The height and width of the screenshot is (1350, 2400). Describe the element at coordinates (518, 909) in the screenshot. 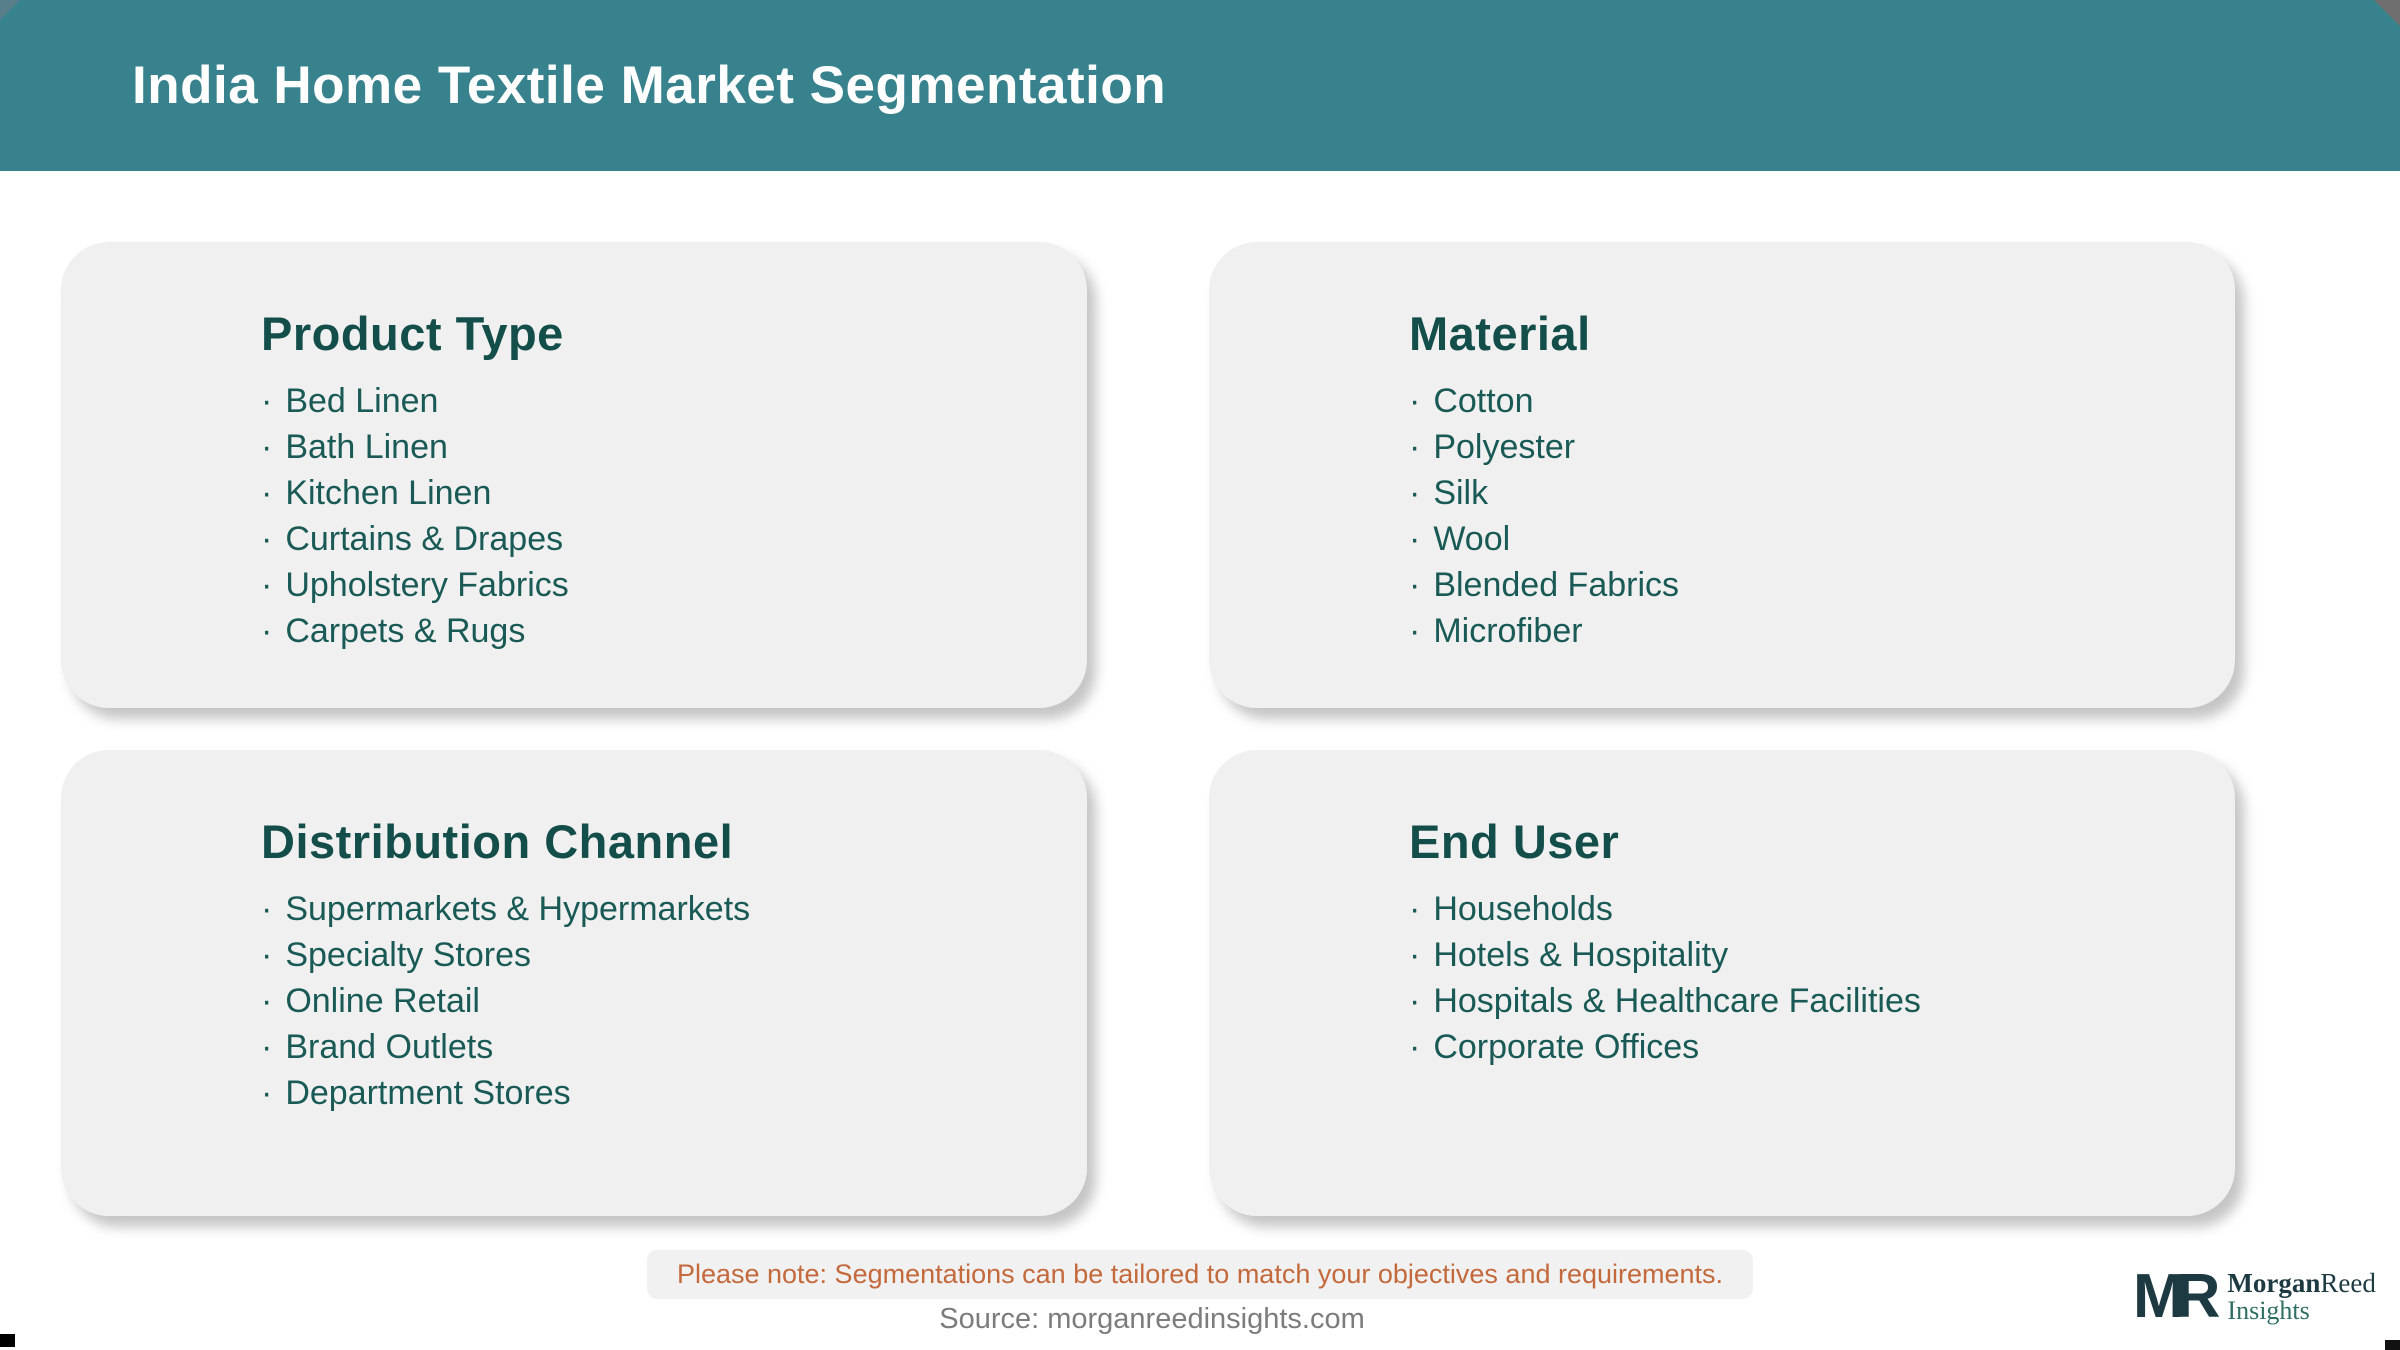

I see `list-item-label: Supermarkets & Hypermarkets` at that location.